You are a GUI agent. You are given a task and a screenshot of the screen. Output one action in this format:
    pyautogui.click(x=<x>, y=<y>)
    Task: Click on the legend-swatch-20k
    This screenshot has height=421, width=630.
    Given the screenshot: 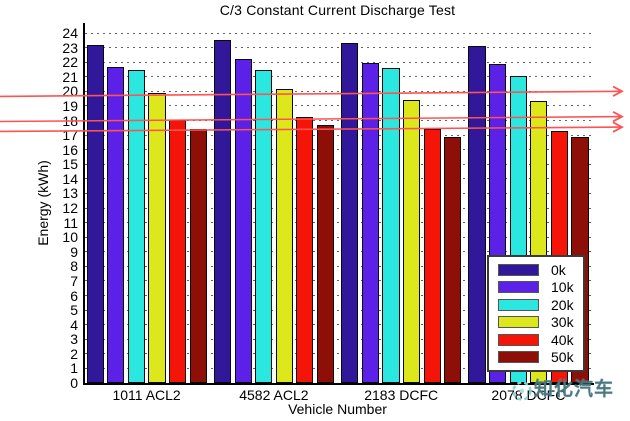 What is the action you would take?
    pyautogui.click(x=518, y=304)
    